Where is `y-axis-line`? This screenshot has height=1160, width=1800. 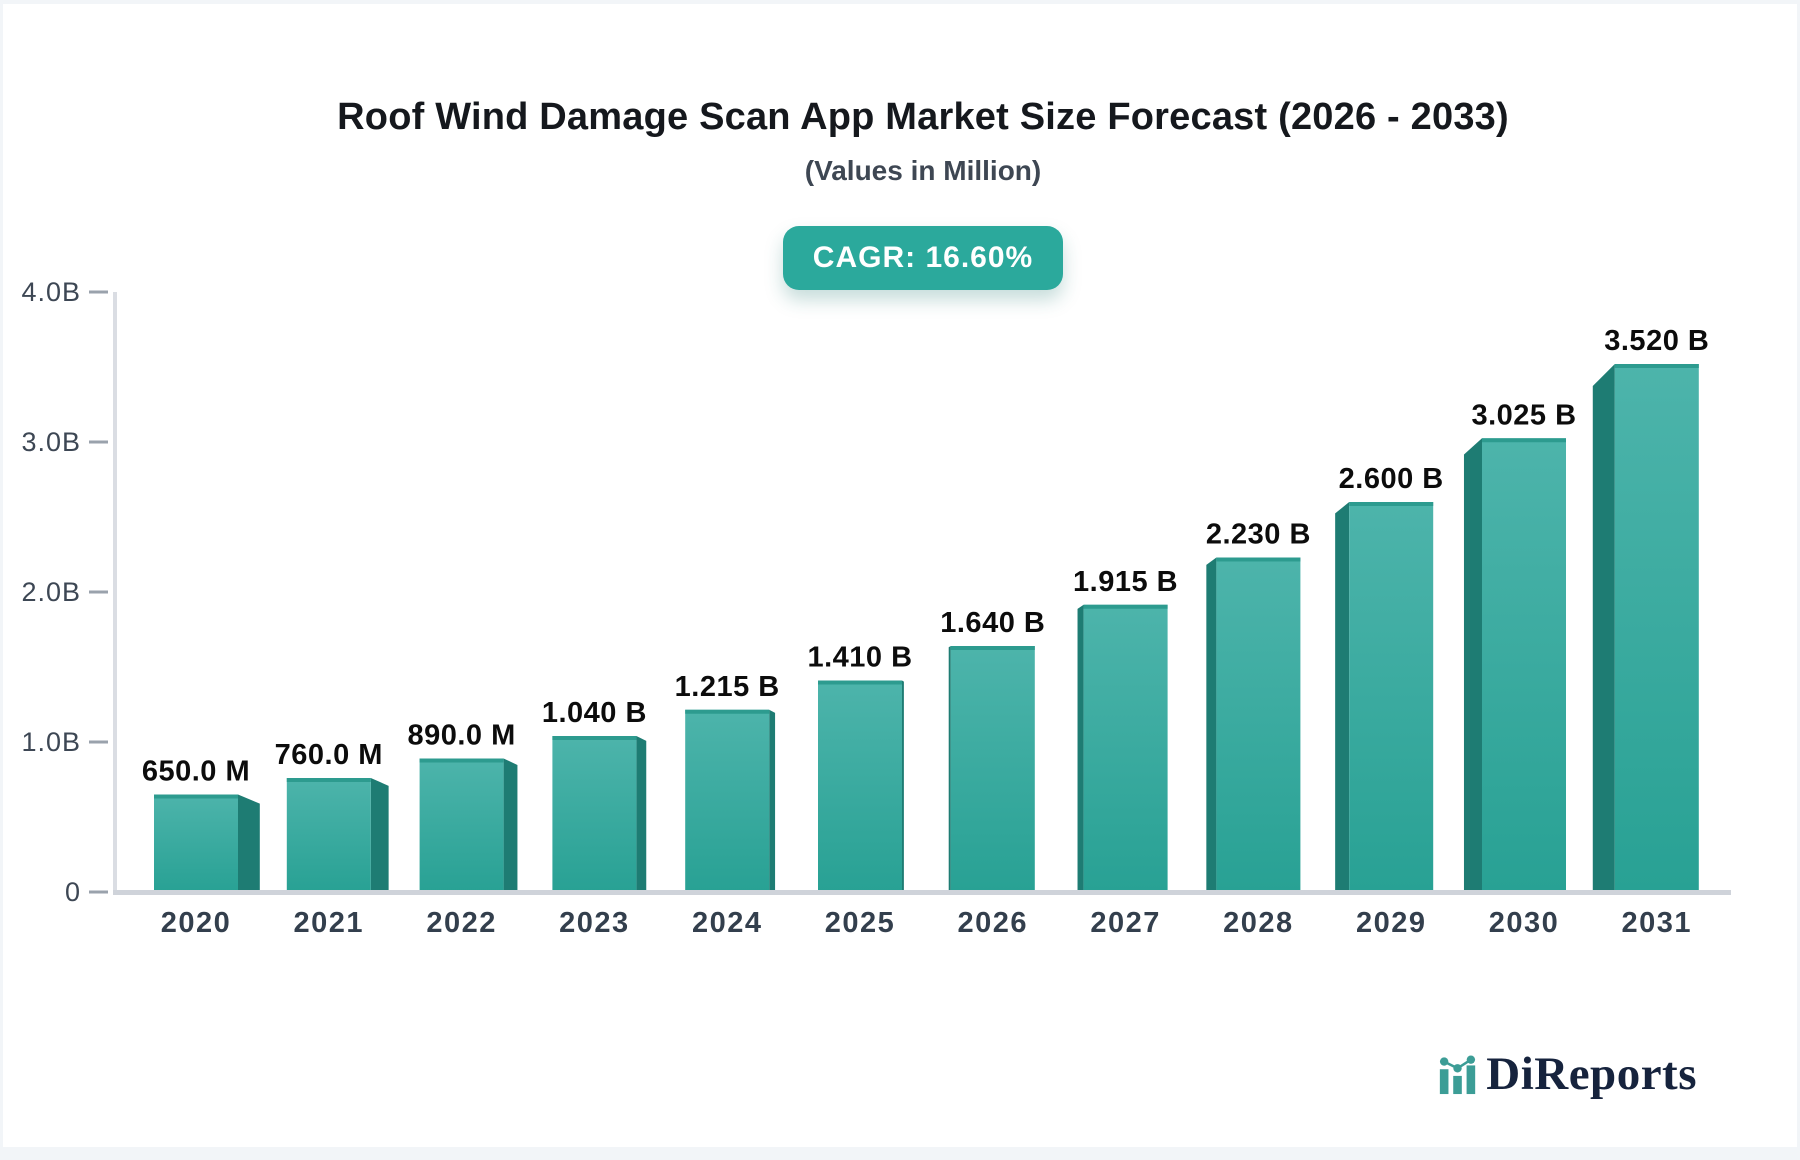
y-axis-line is located at coordinates (115, 592).